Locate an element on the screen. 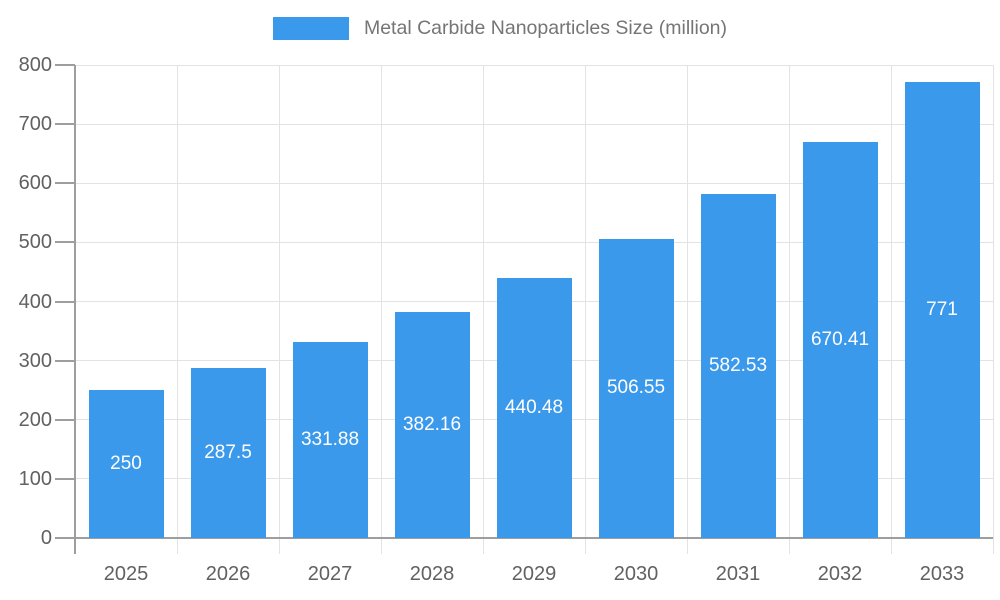 Image resolution: width=1000 pixels, height=600 pixels. bar-value-label: 250 is located at coordinates (126, 464).